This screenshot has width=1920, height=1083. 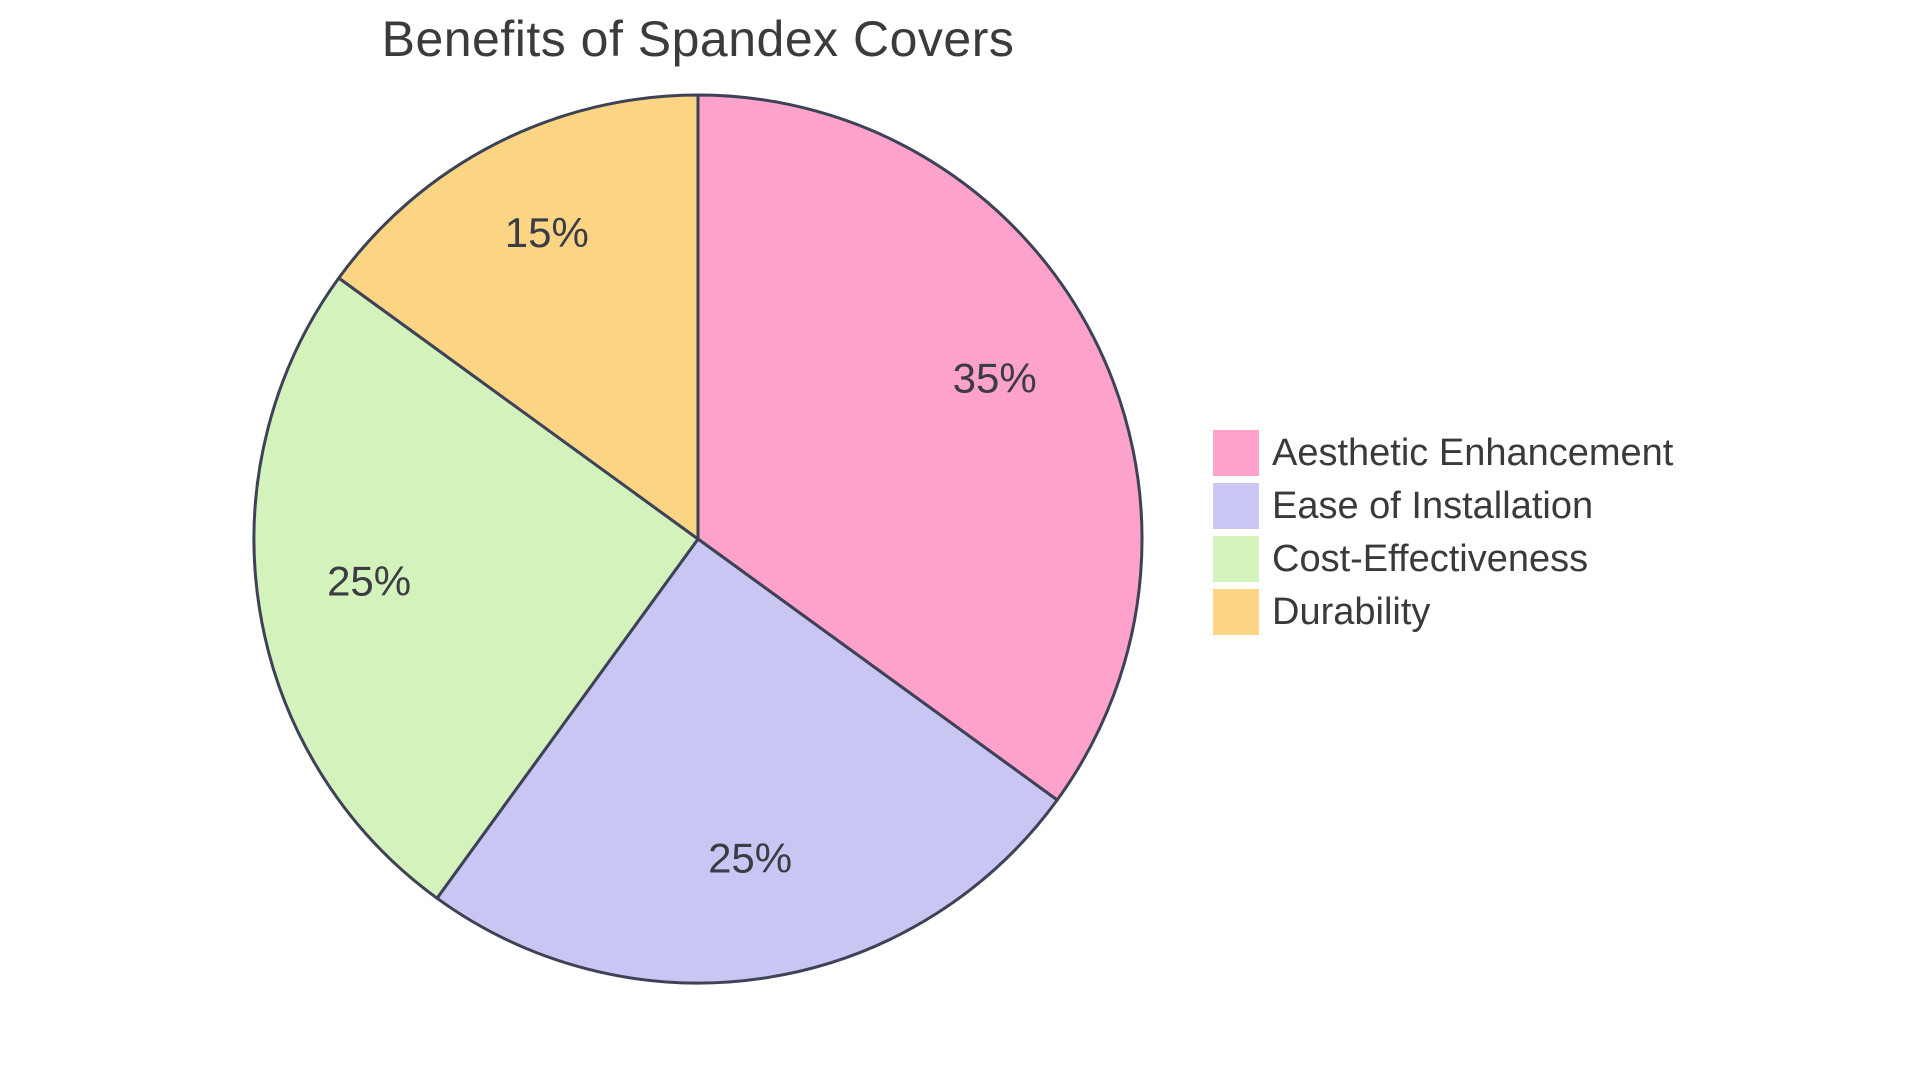 What do you see at coordinates (1351, 612) in the screenshot?
I see `legend-label: Durability` at bounding box center [1351, 612].